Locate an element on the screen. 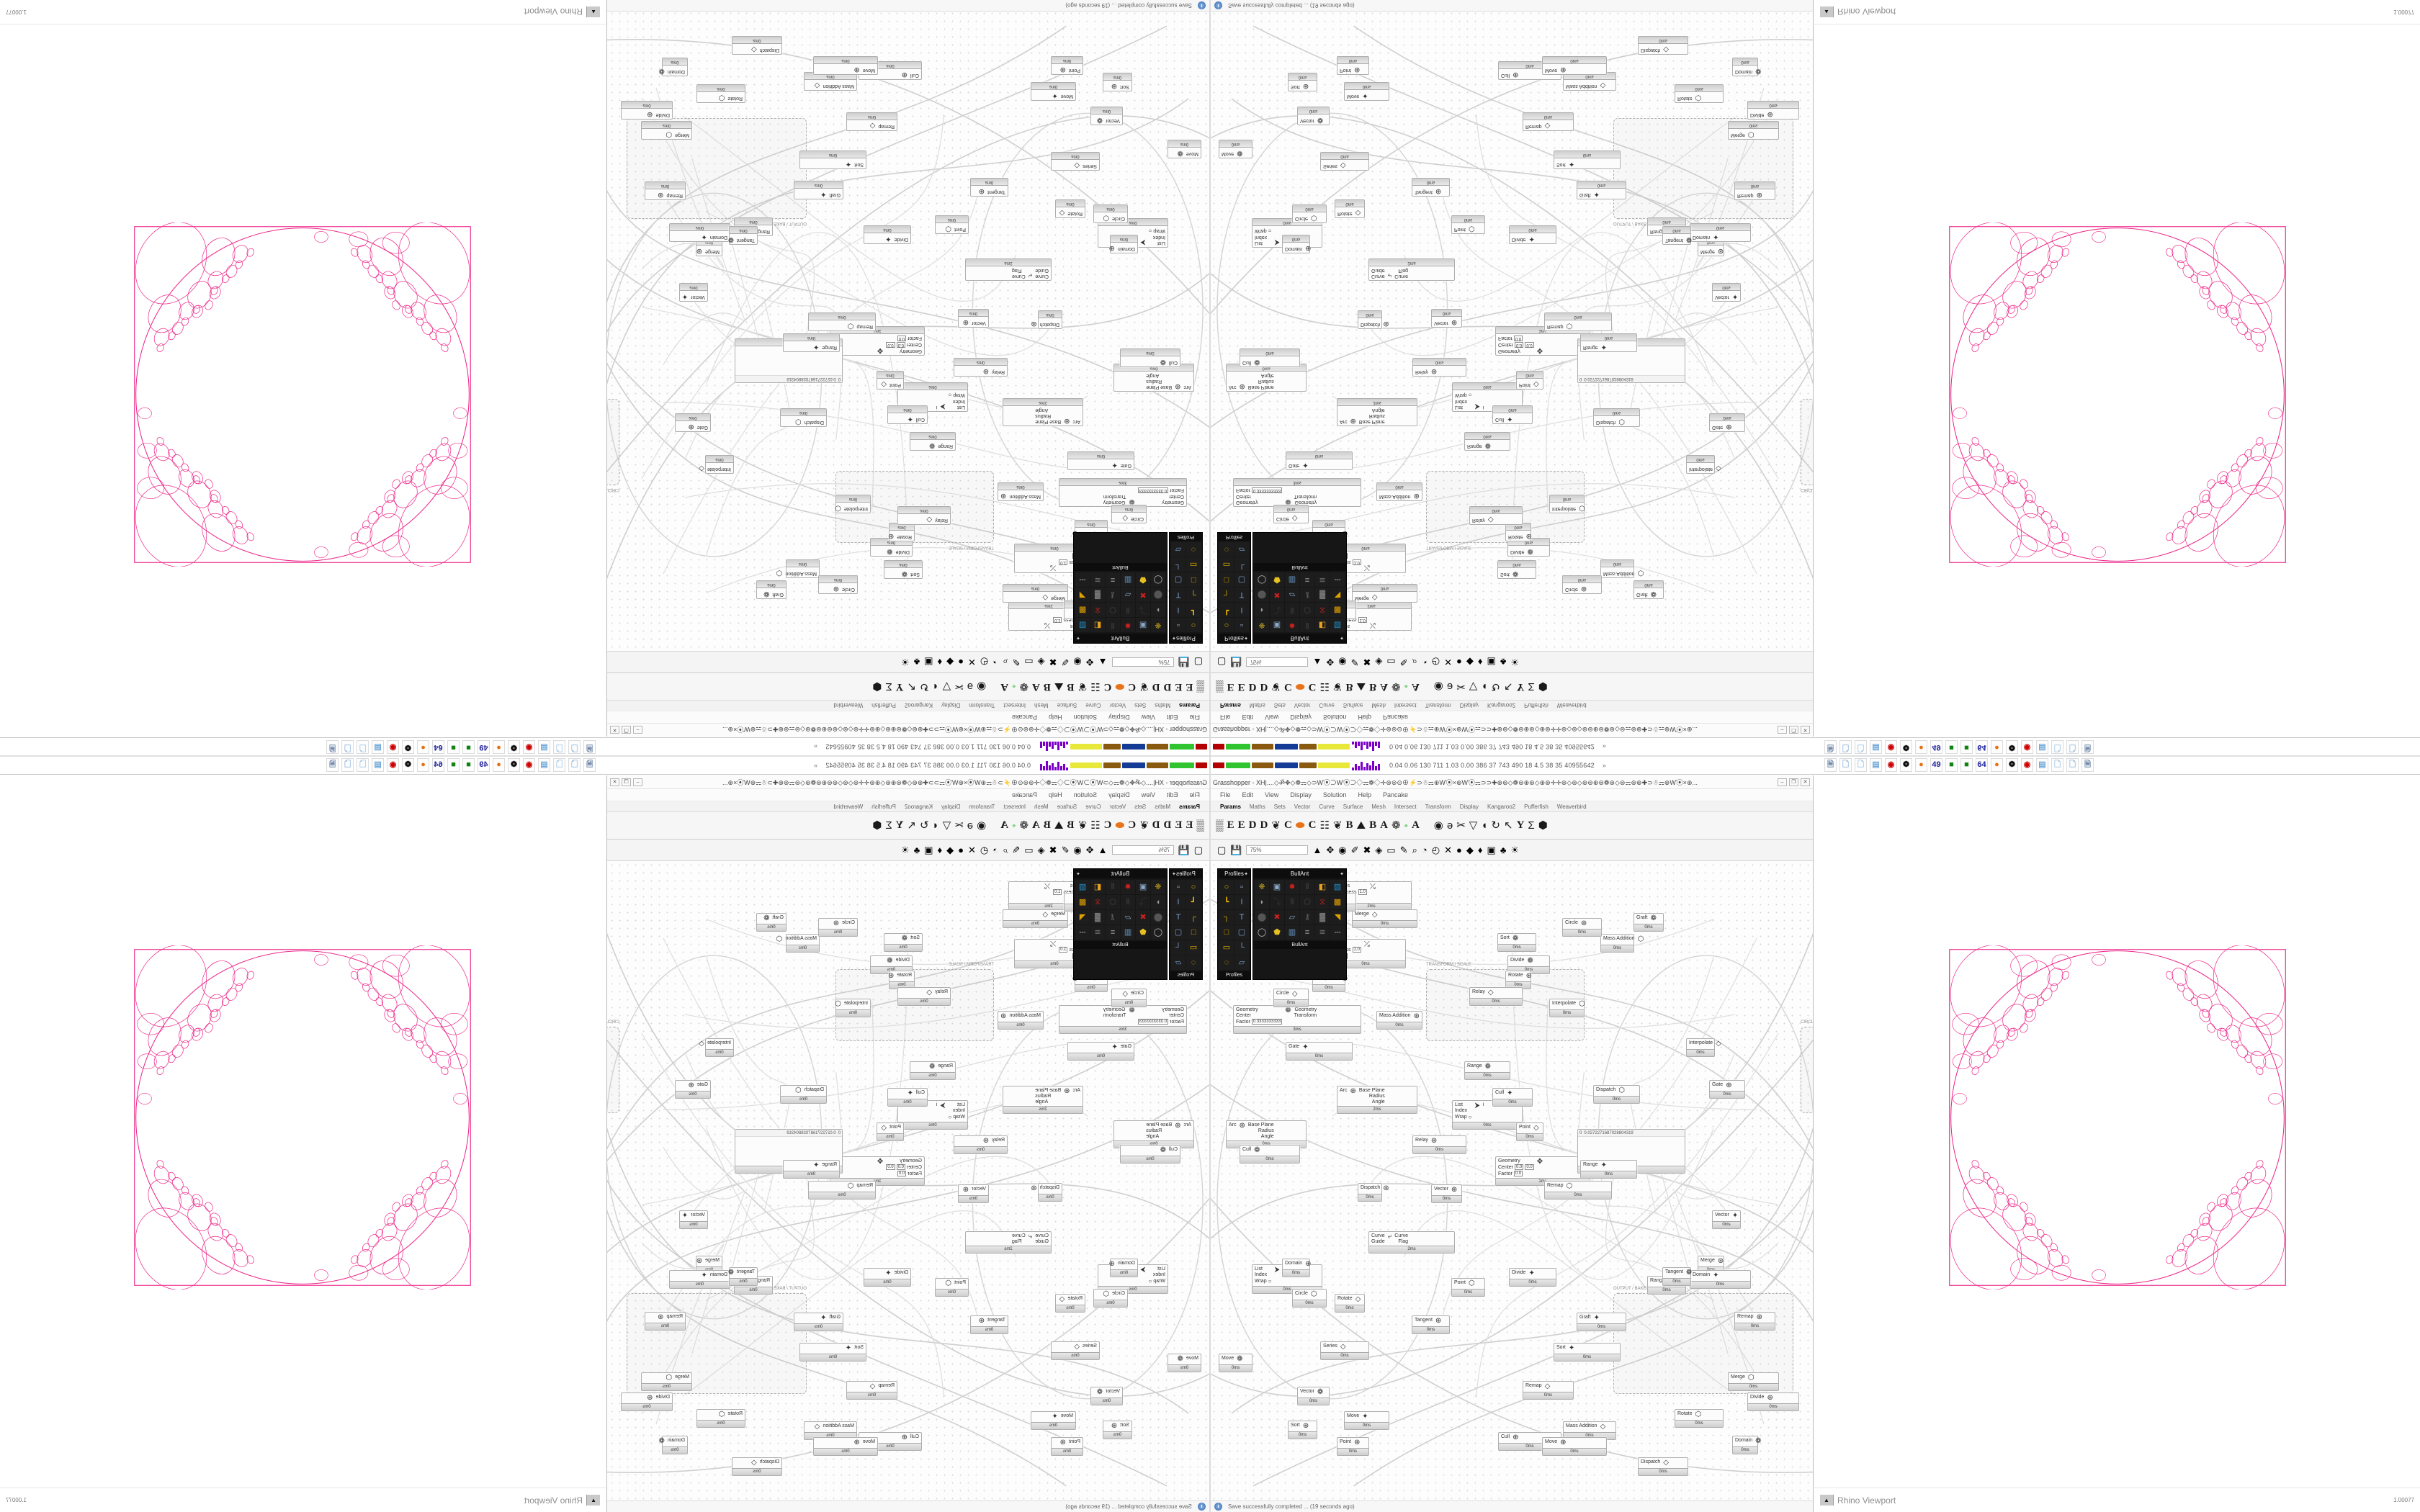 This screenshot has height=1512, width=2420. hook-icon: ə is located at coordinates (971, 686).